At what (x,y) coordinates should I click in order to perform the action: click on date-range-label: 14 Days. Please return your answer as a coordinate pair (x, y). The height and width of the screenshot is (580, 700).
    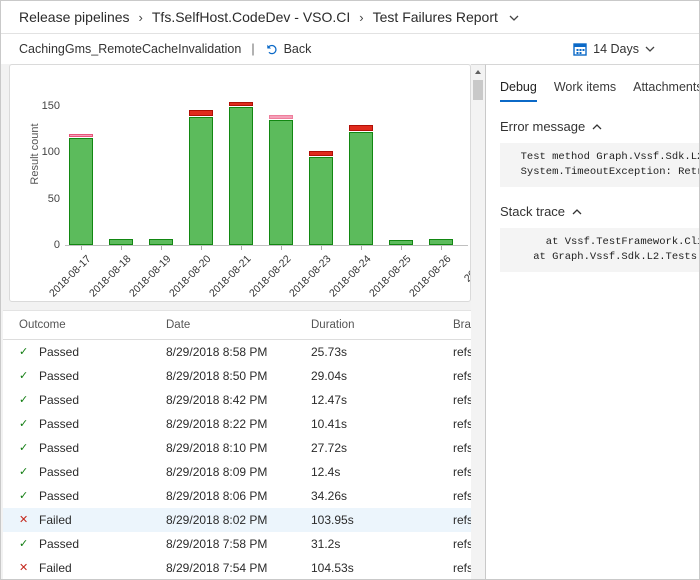
    Looking at the image, I should click on (616, 49).